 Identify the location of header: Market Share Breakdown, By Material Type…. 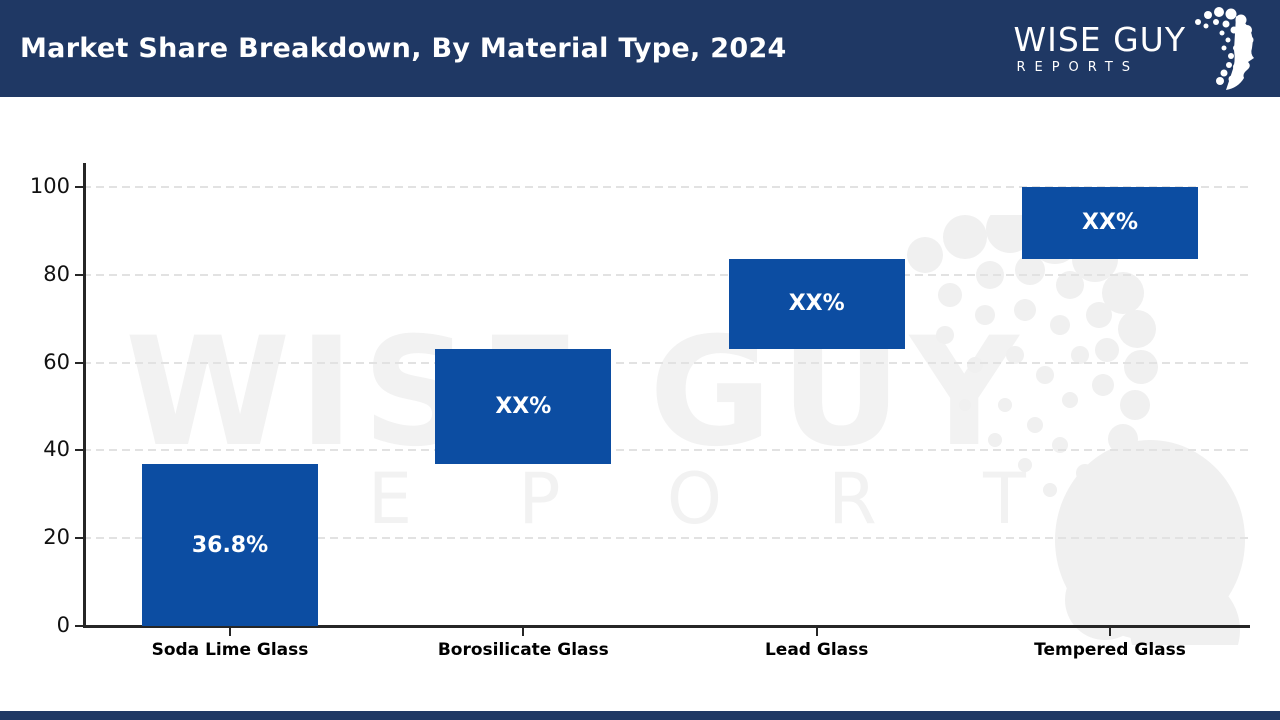
(640, 48).